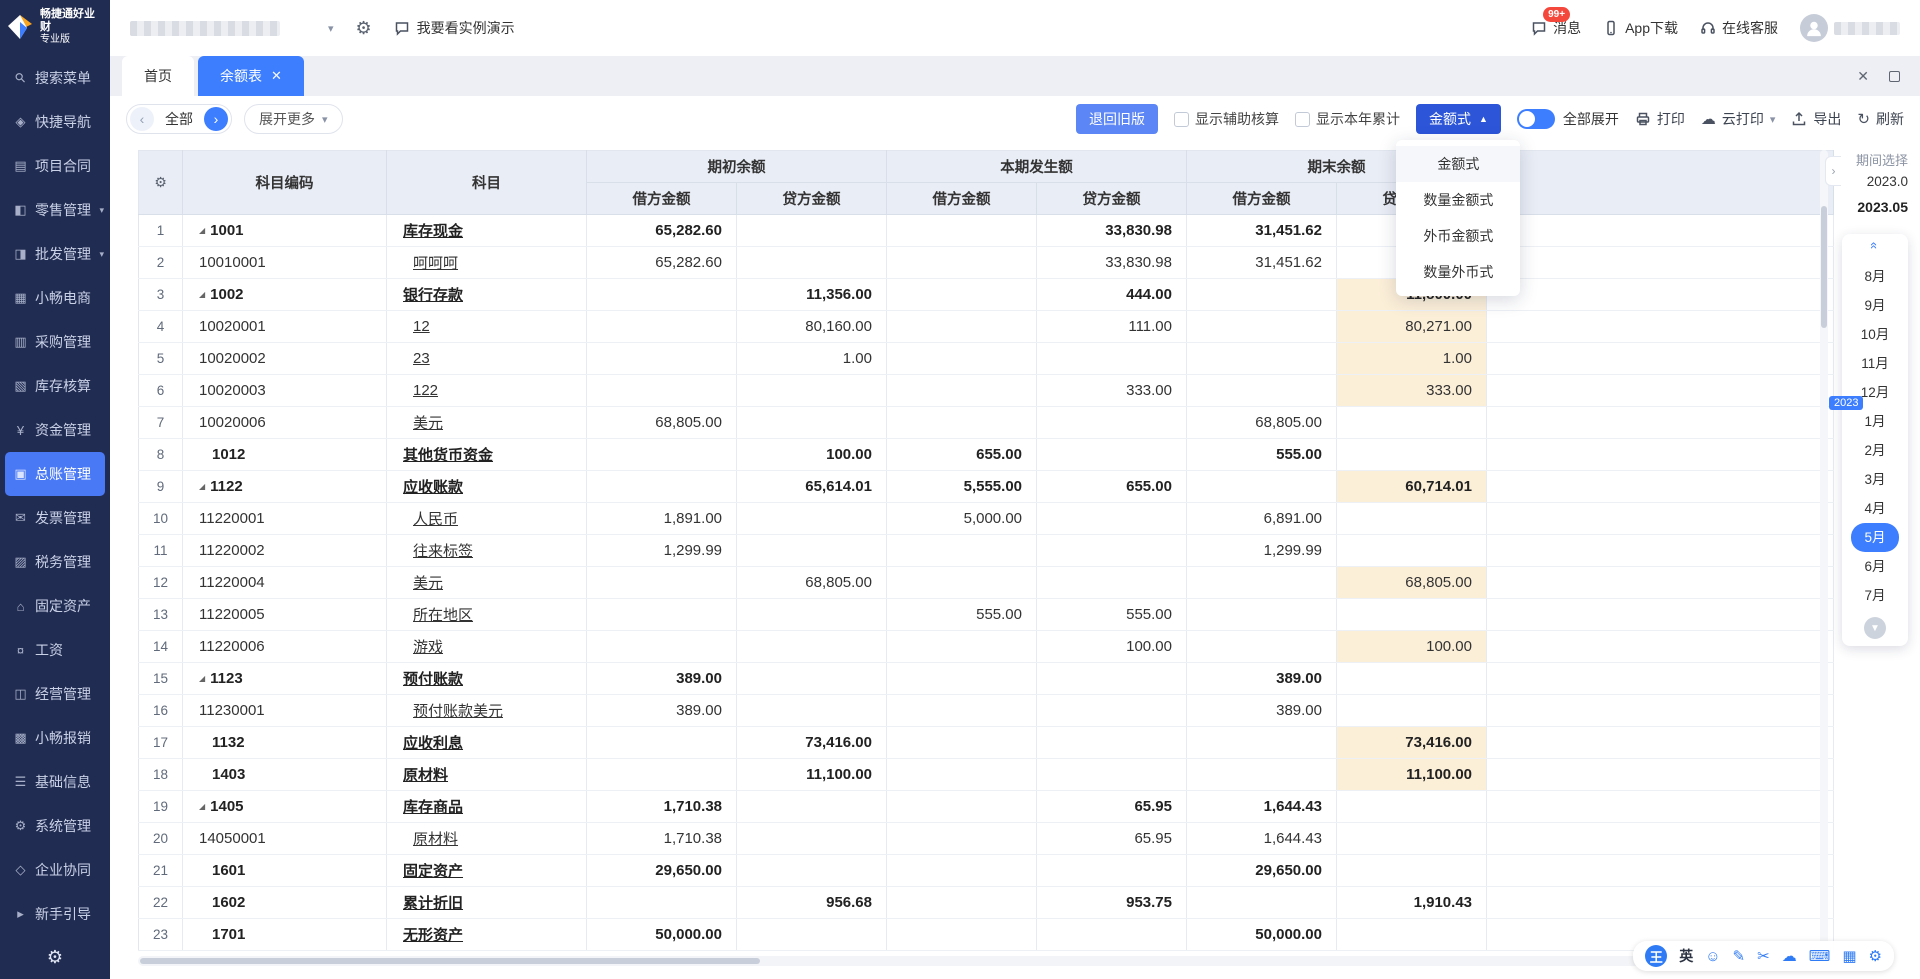 The width and height of the screenshot is (1920, 979). Describe the element at coordinates (55, 78) in the screenshot. I see `sidebar-item-search-menu: ⚲ 搜索菜单` at that location.